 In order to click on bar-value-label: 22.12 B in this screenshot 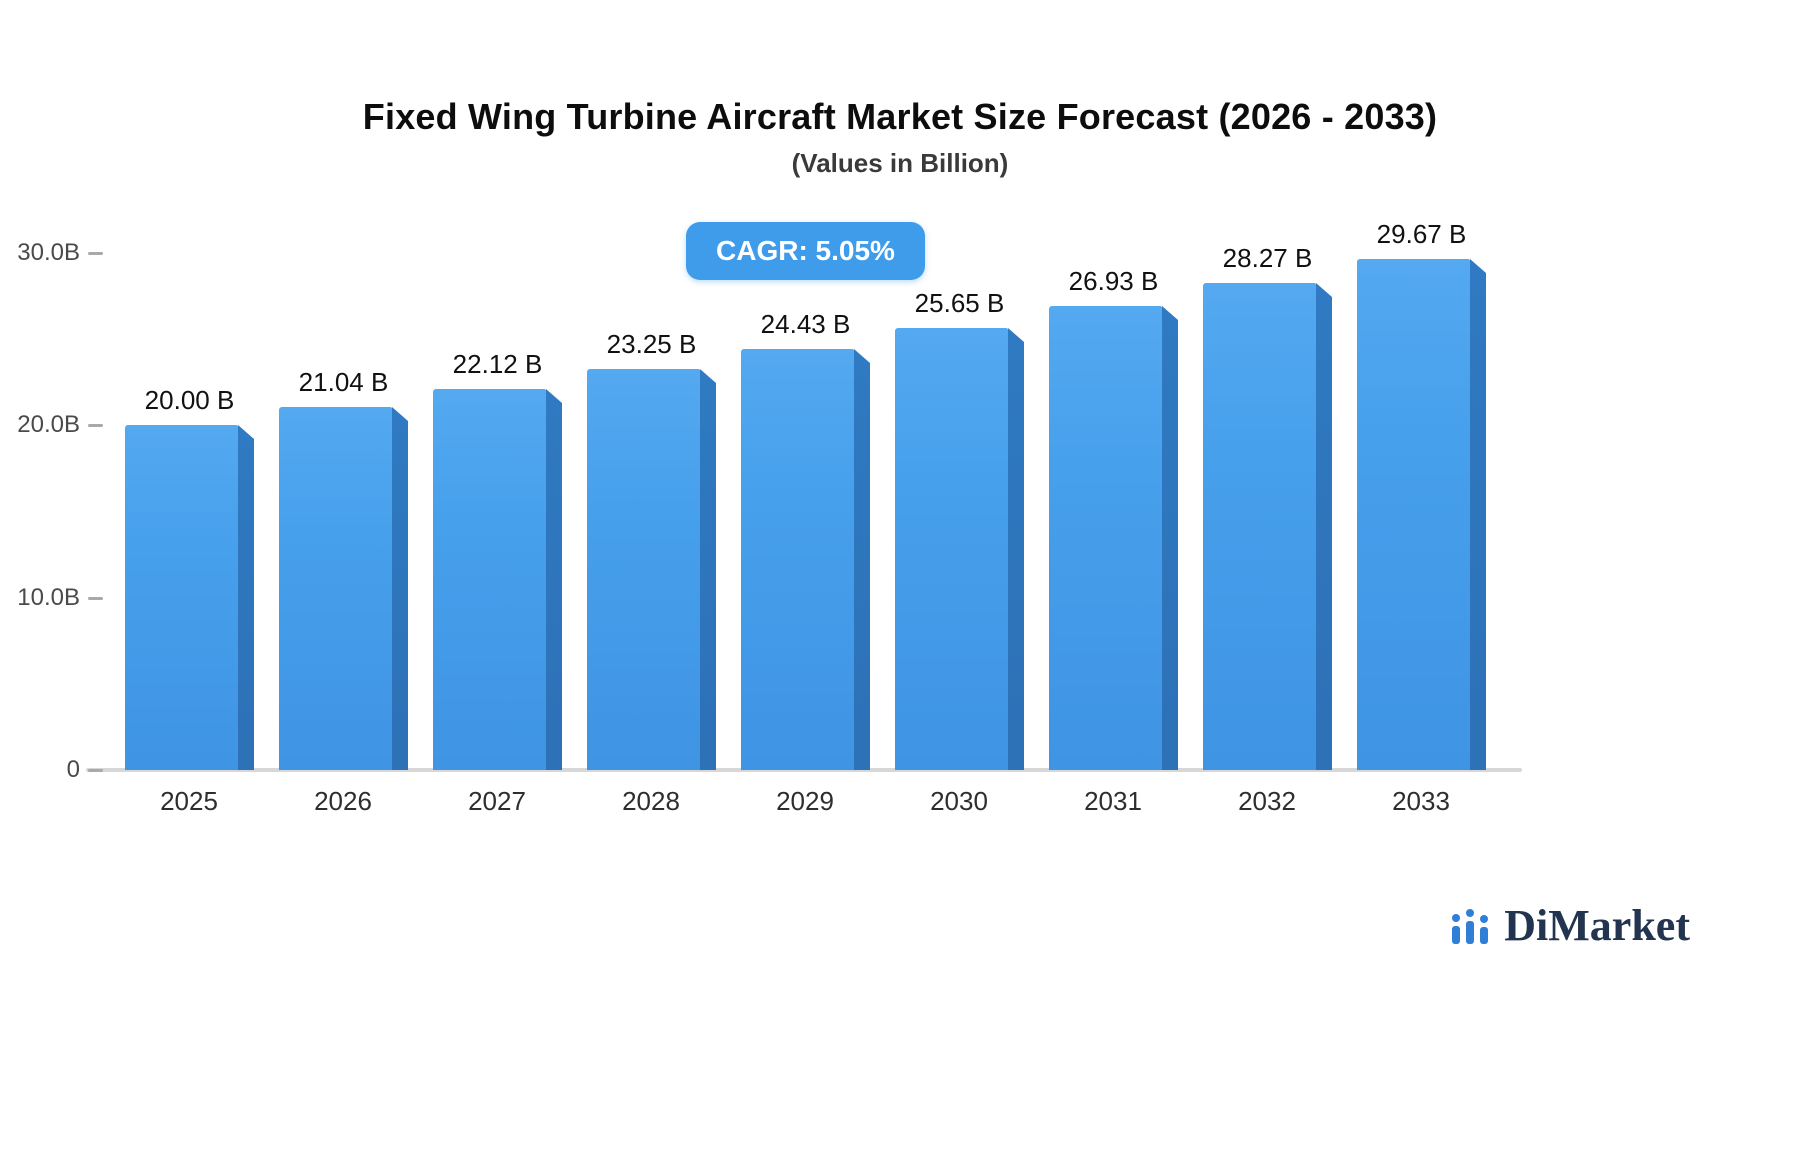, I will do `click(497, 364)`.